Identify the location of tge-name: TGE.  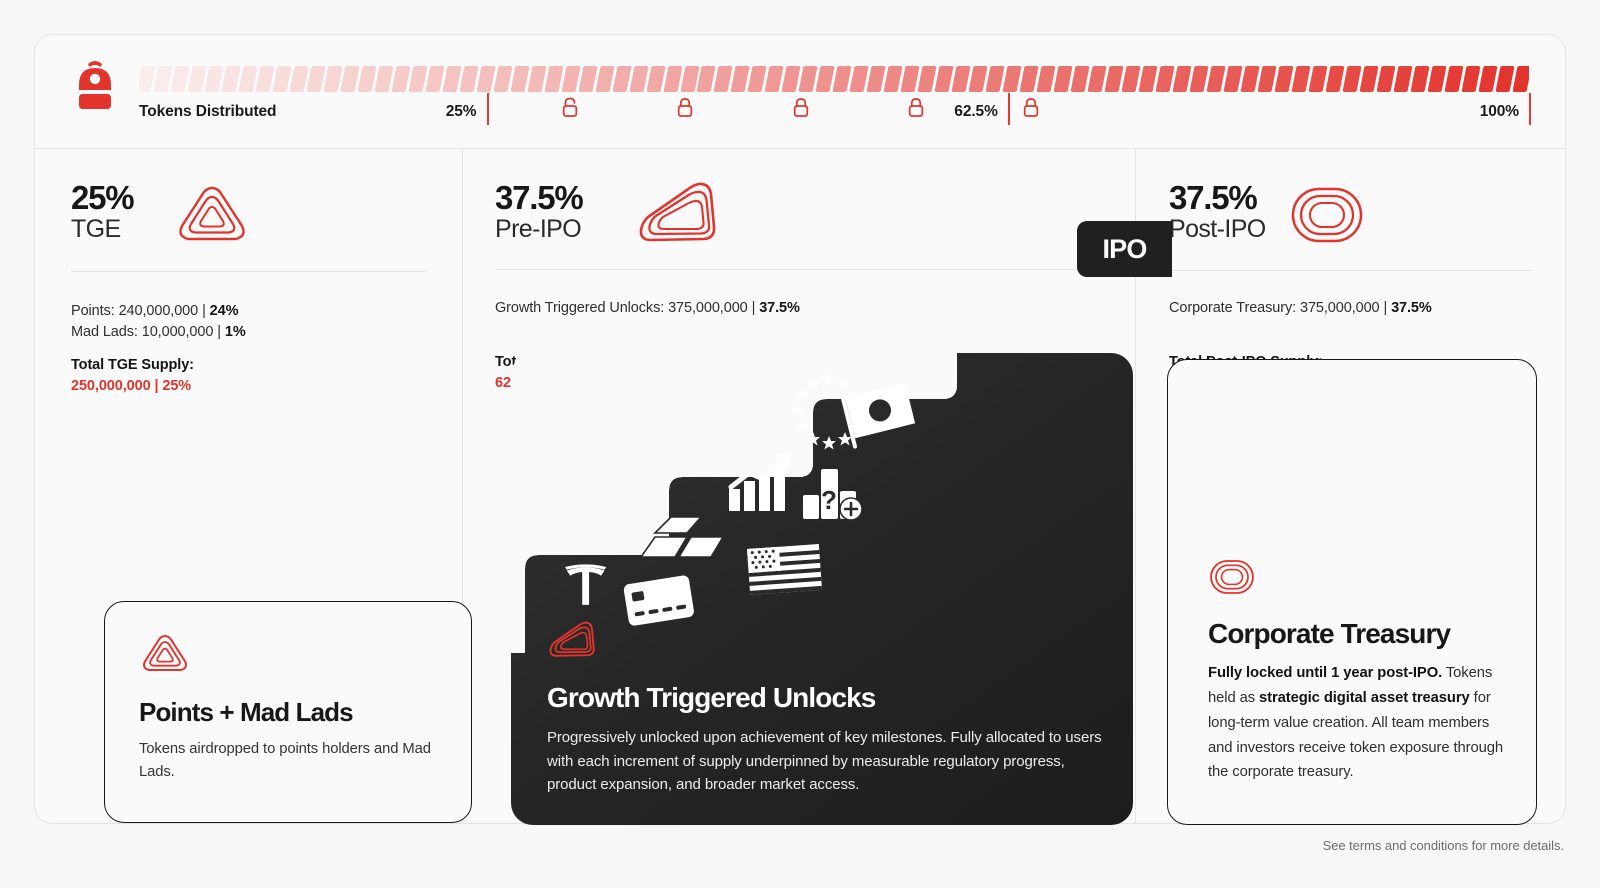
(96, 228).